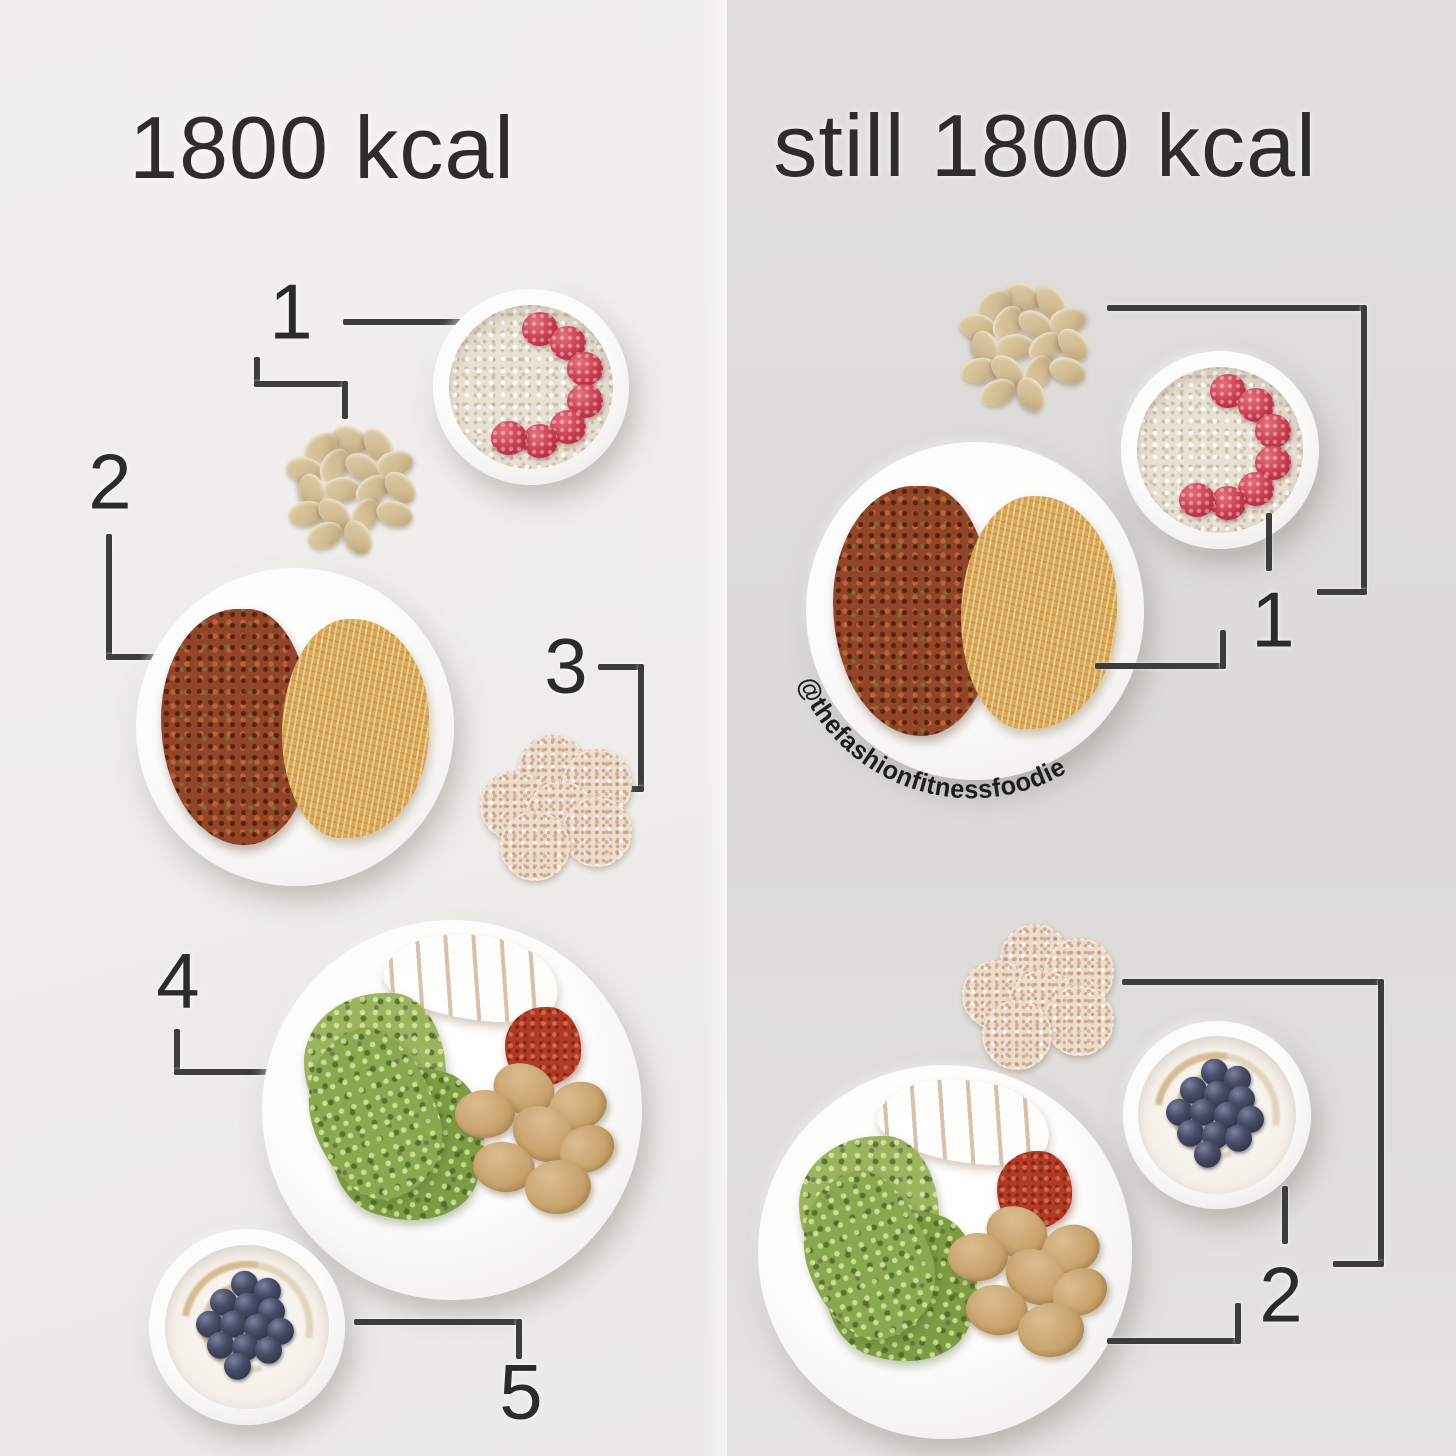  I want to click on left-meal-4-bracket-h, so click(236, 1072).